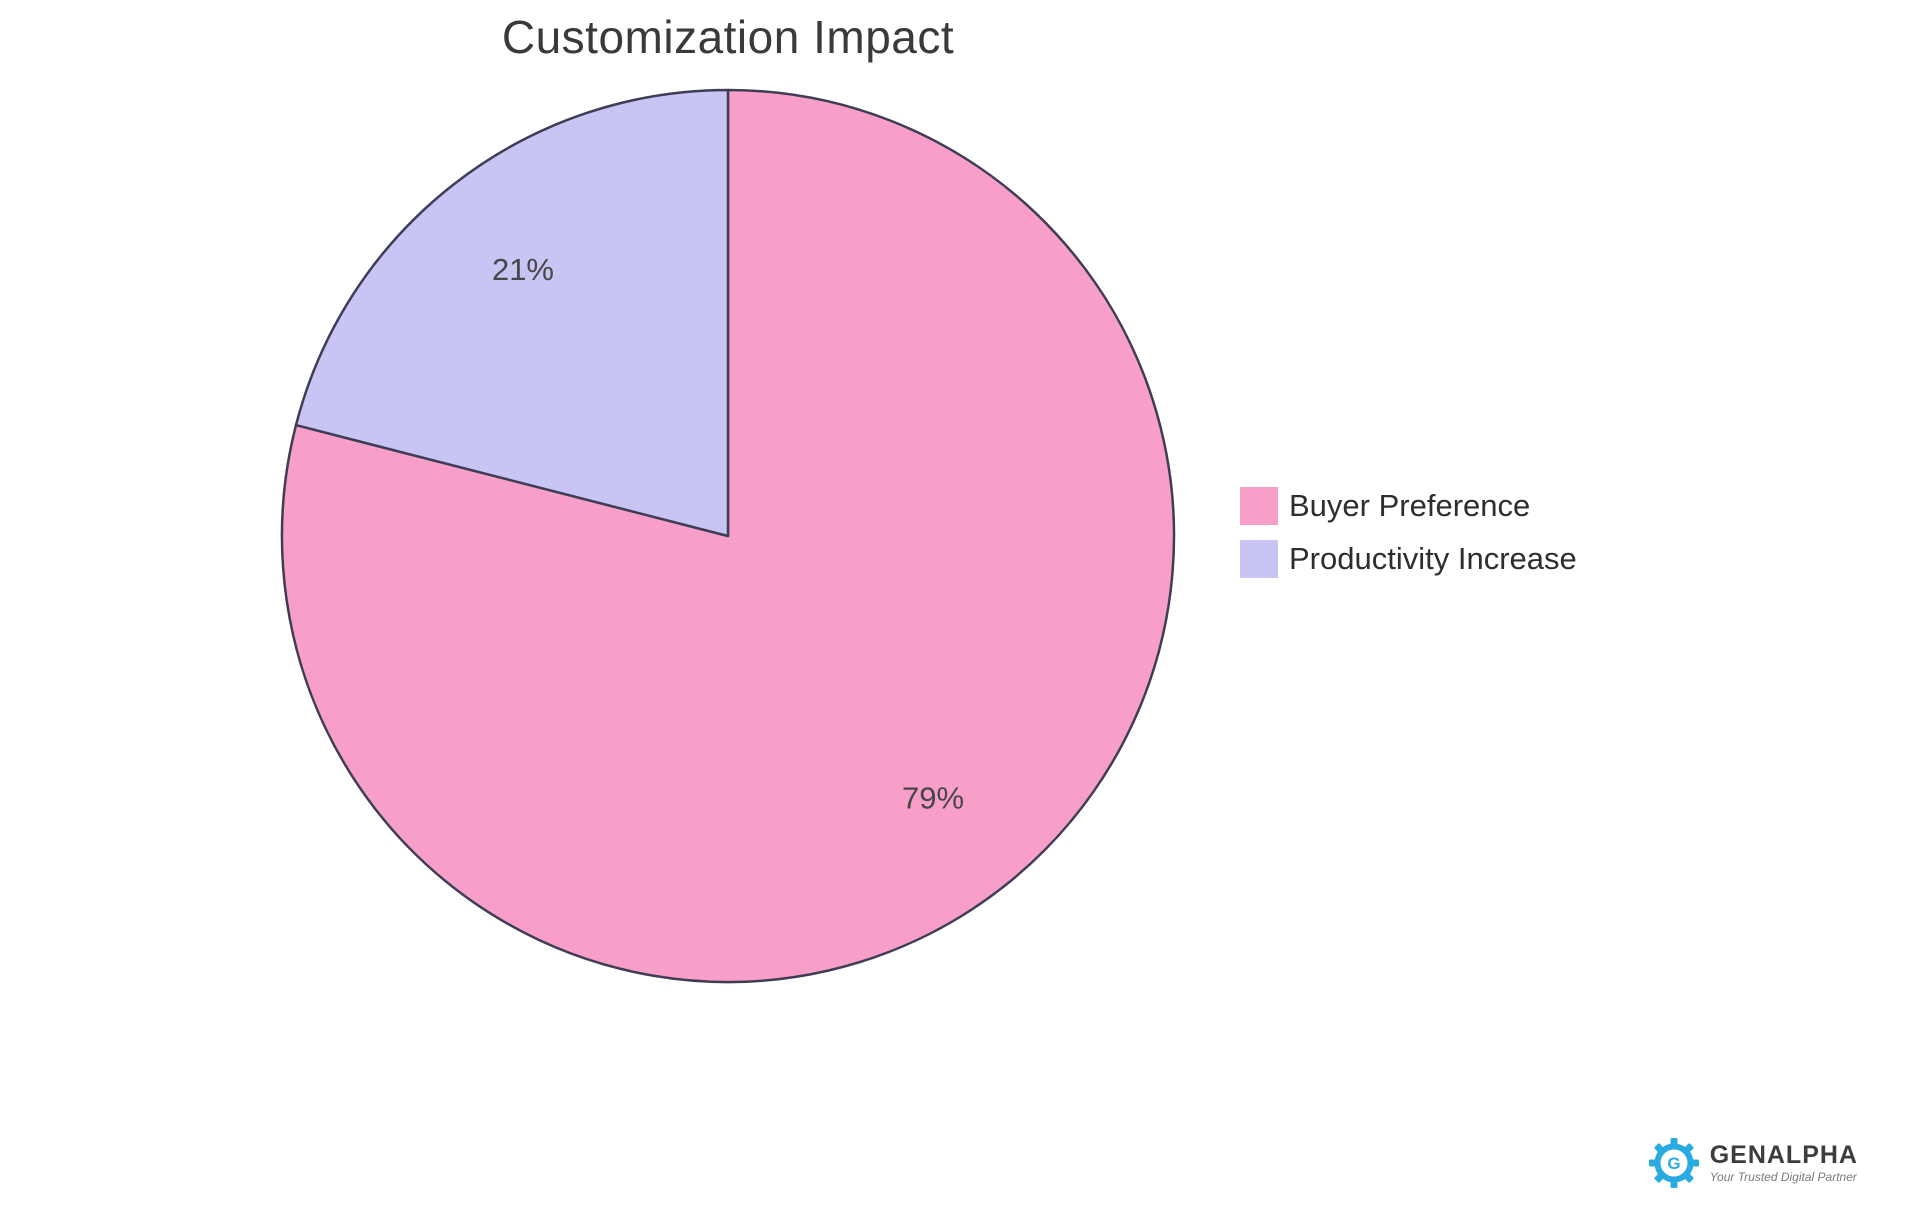 The height and width of the screenshot is (1215, 1920). I want to click on slice-percent-label-buyer-preference: 79%, so click(933, 797).